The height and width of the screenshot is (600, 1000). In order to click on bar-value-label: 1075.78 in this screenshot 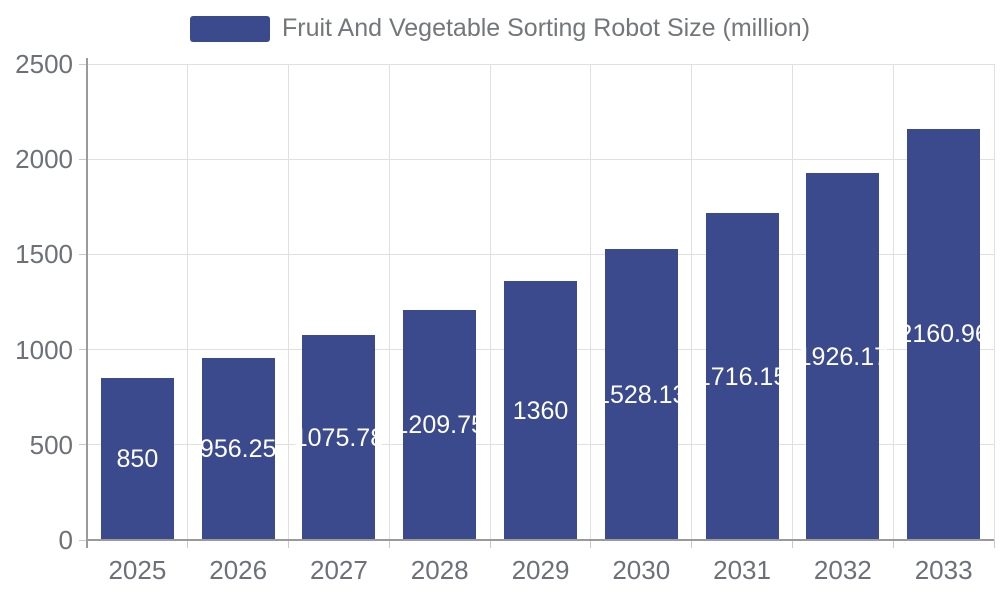, I will do `click(339, 437)`.